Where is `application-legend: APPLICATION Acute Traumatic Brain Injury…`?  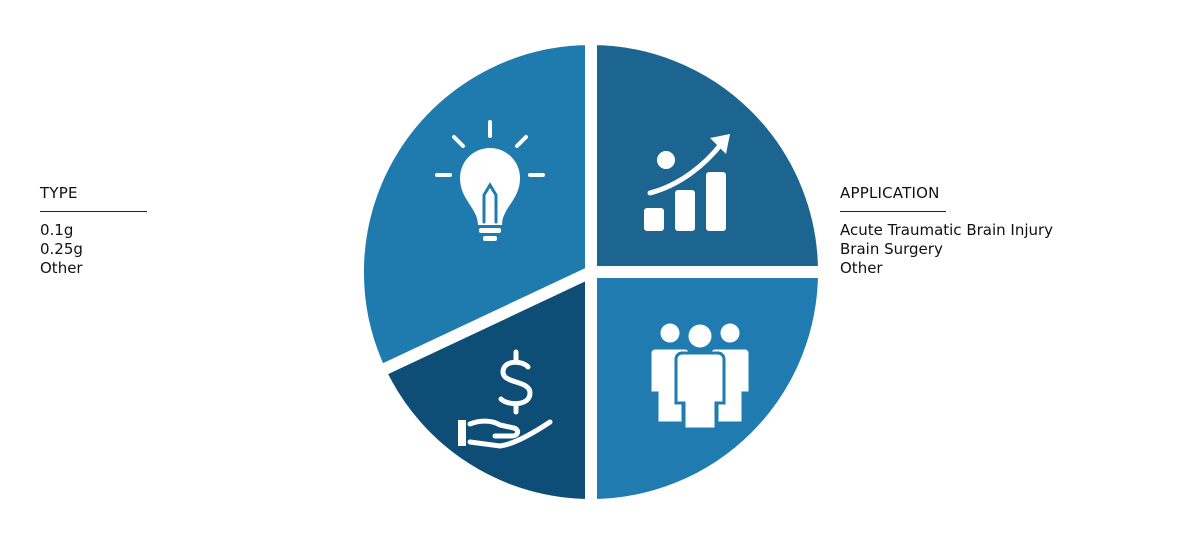
application-legend: APPLICATION Acute Traumatic Brain Injury… is located at coordinates (946, 231).